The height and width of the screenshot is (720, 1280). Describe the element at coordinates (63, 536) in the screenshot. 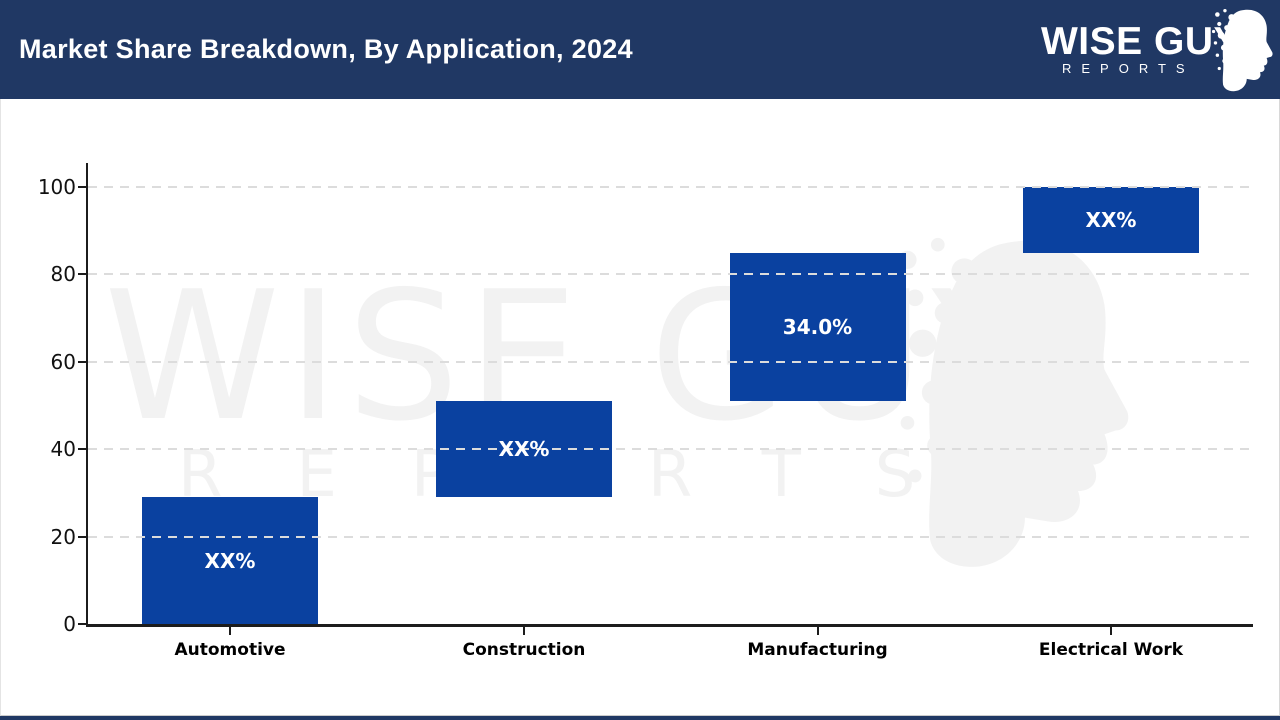

I see `y-tick-label-20: 20` at that location.